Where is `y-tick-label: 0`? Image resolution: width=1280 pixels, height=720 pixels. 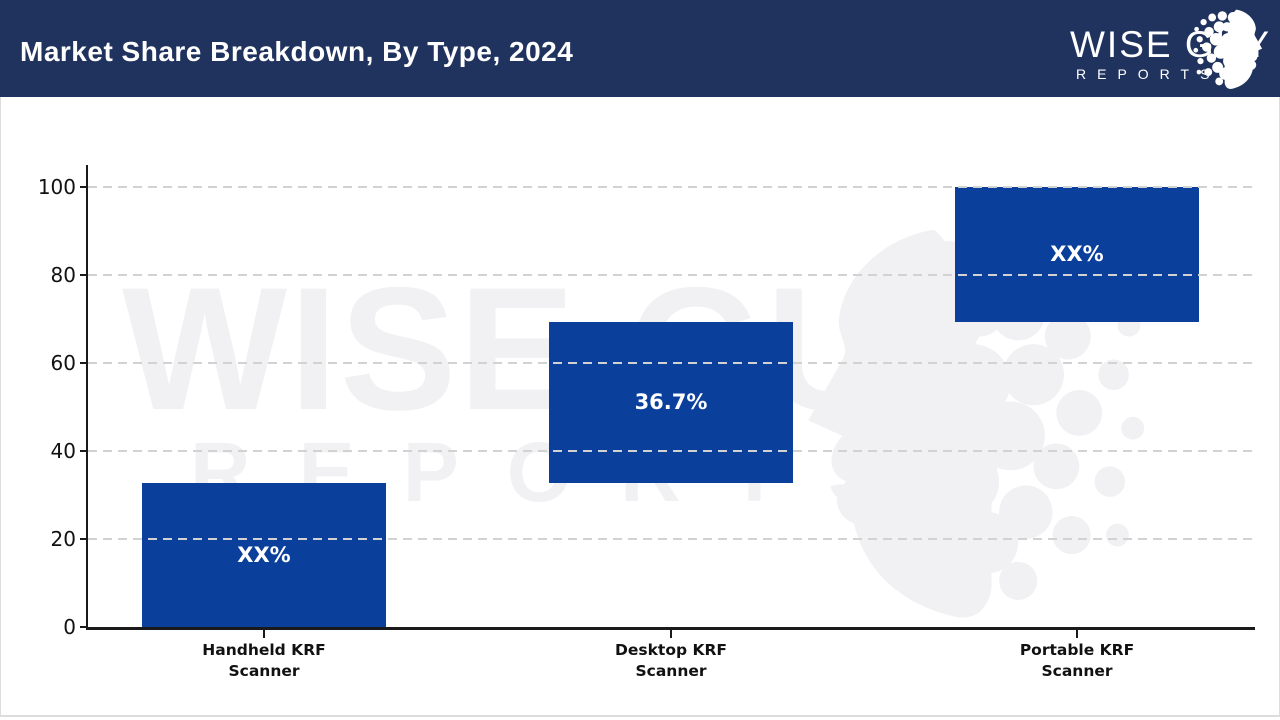
y-tick-label: 0 is located at coordinates (69, 627).